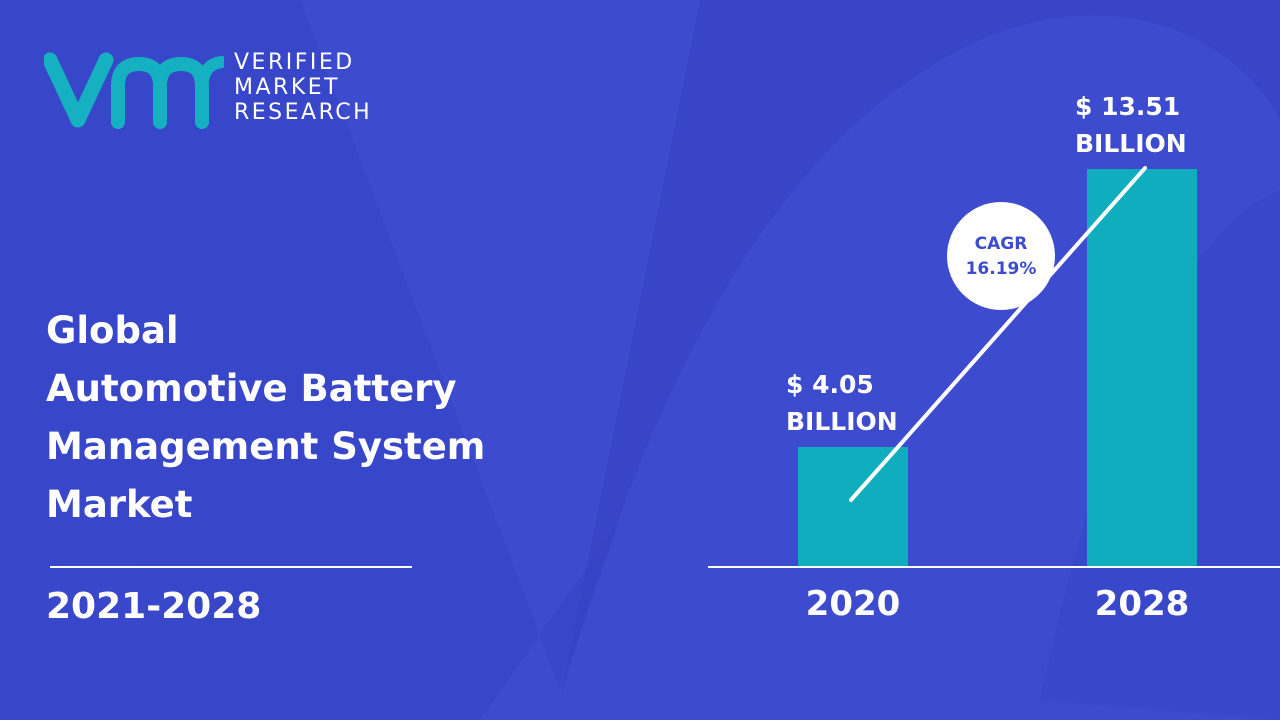  What do you see at coordinates (998, 334) in the screenshot?
I see `growth-line` at bounding box center [998, 334].